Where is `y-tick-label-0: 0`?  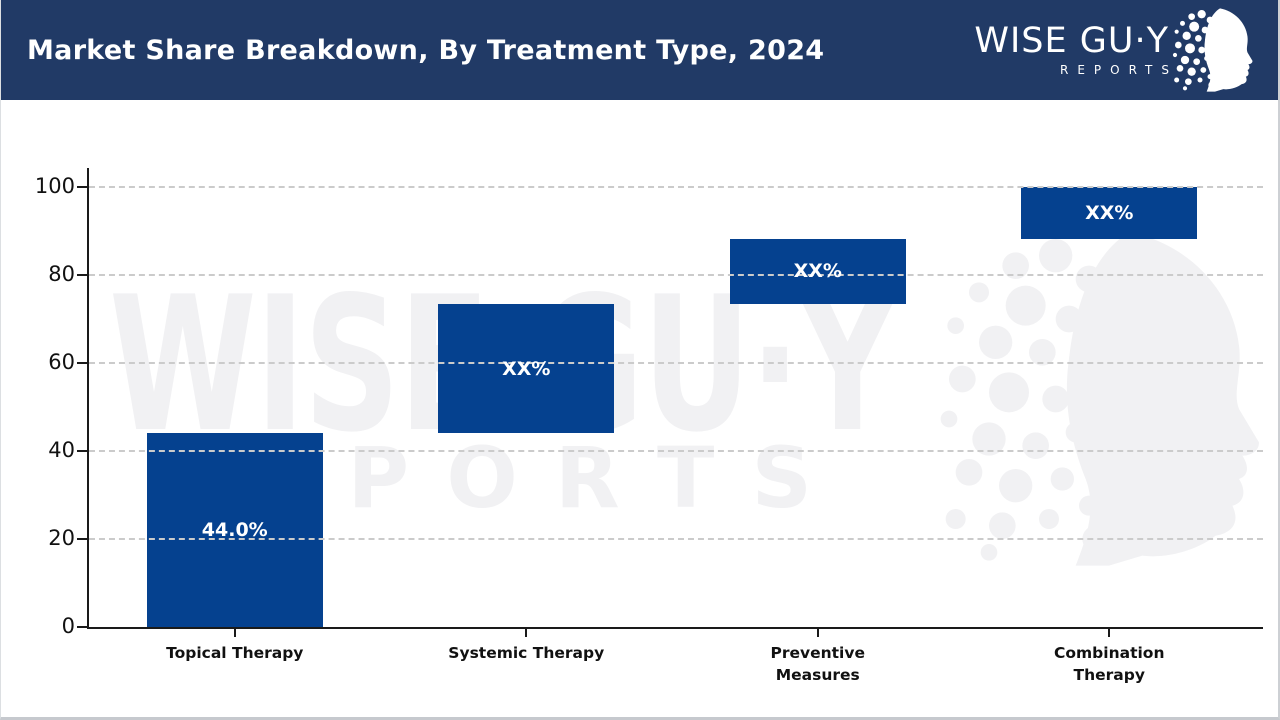 y-tick-label-0: 0 is located at coordinates (68, 626).